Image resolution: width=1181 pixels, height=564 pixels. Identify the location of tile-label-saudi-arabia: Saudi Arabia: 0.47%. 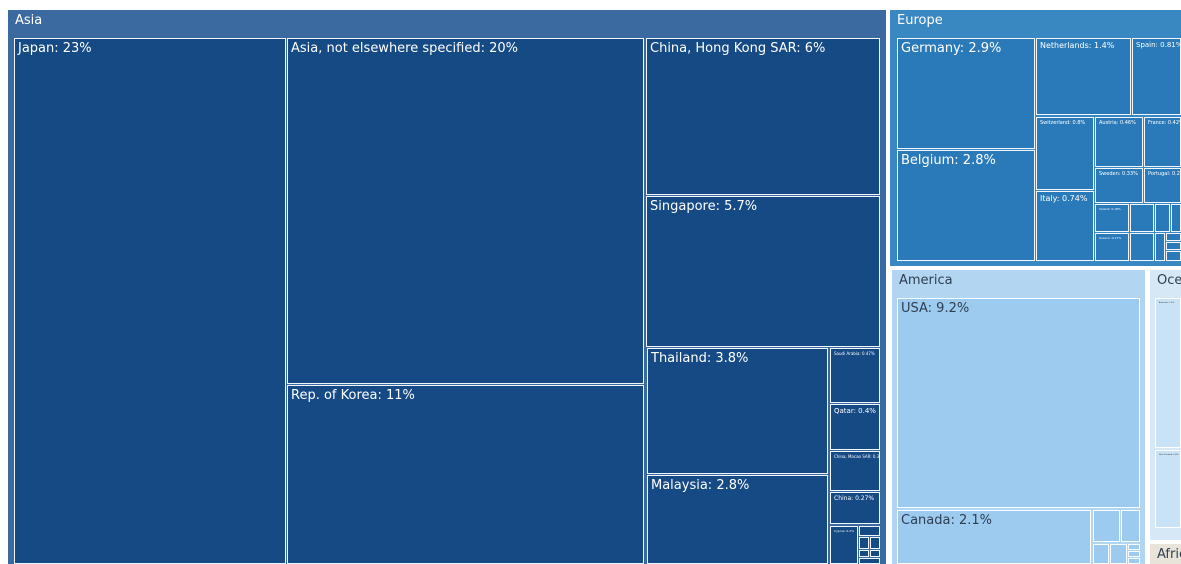
(854, 353).